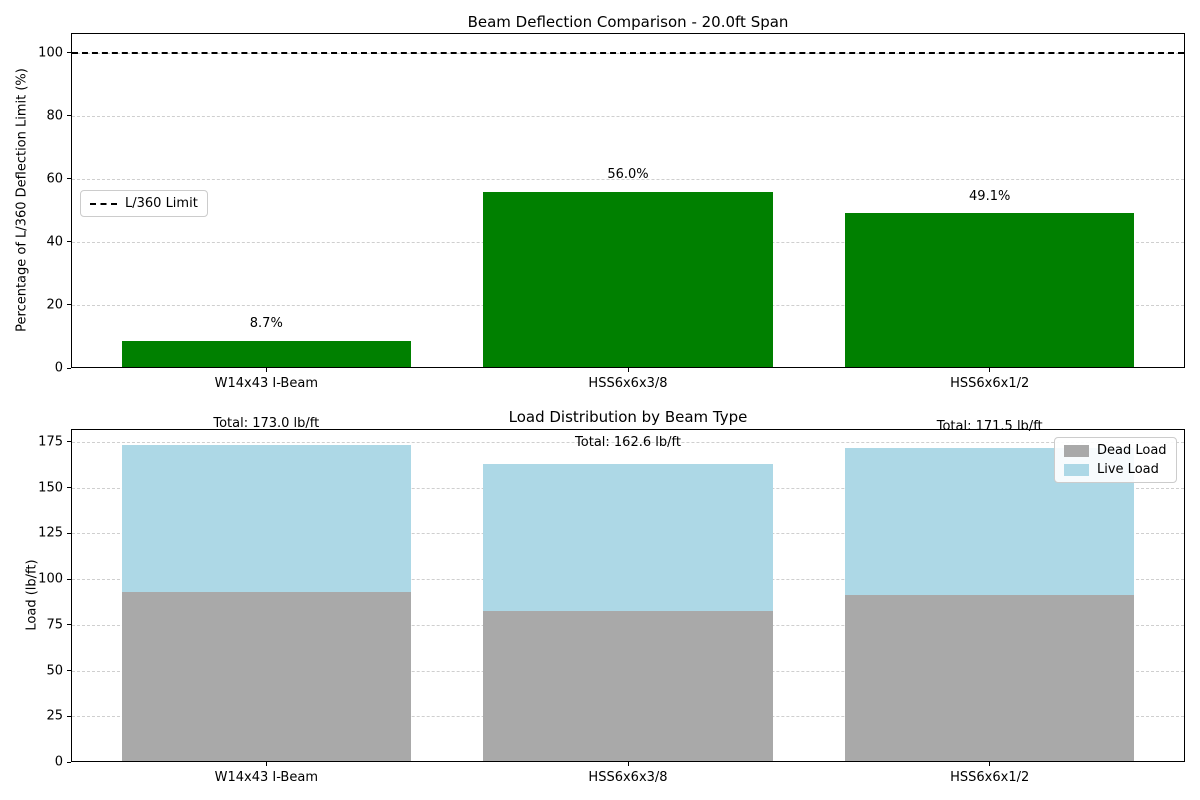 Image resolution: width=1200 pixels, height=800 pixels. I want to click on legend-row: L/360 Limit, so click(144, 203).